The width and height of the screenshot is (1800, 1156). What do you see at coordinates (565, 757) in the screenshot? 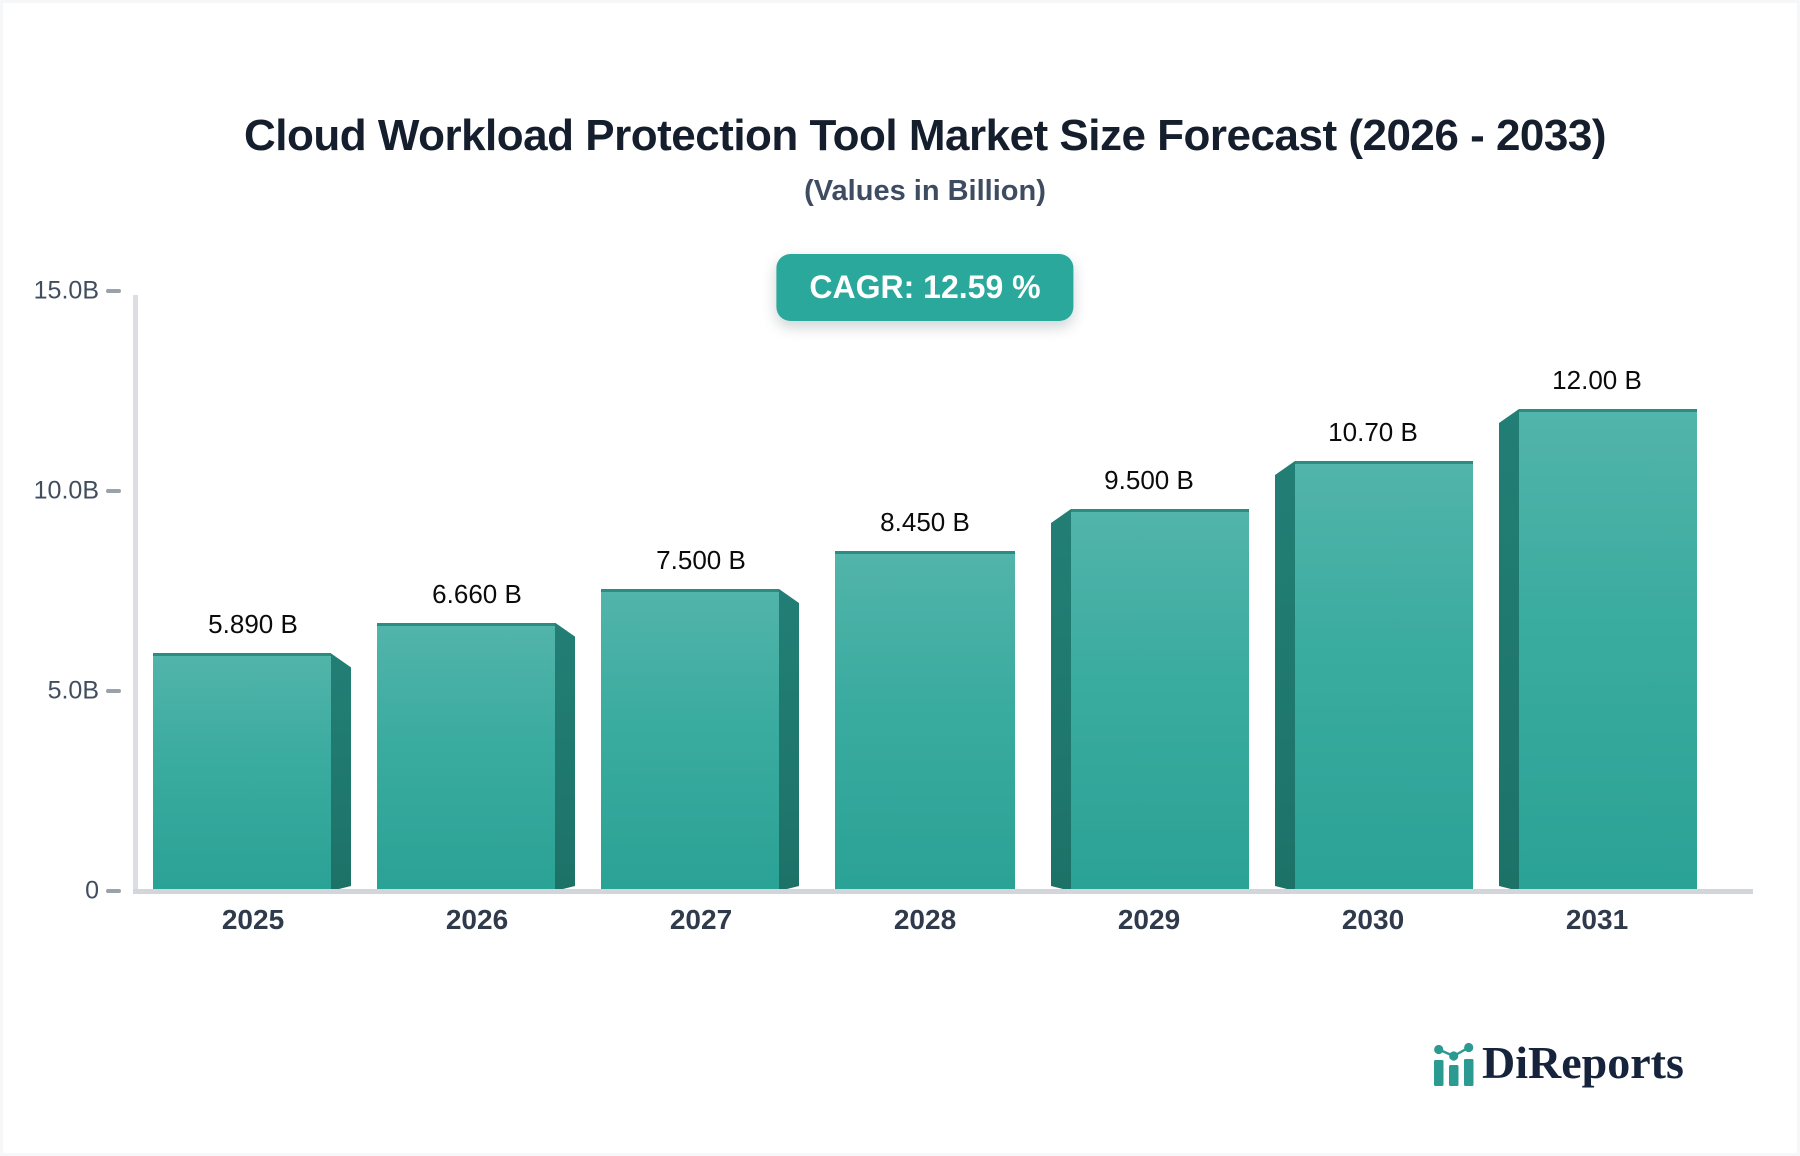
I see `bar-3d-side-2026` at bounding box center [565, 757].